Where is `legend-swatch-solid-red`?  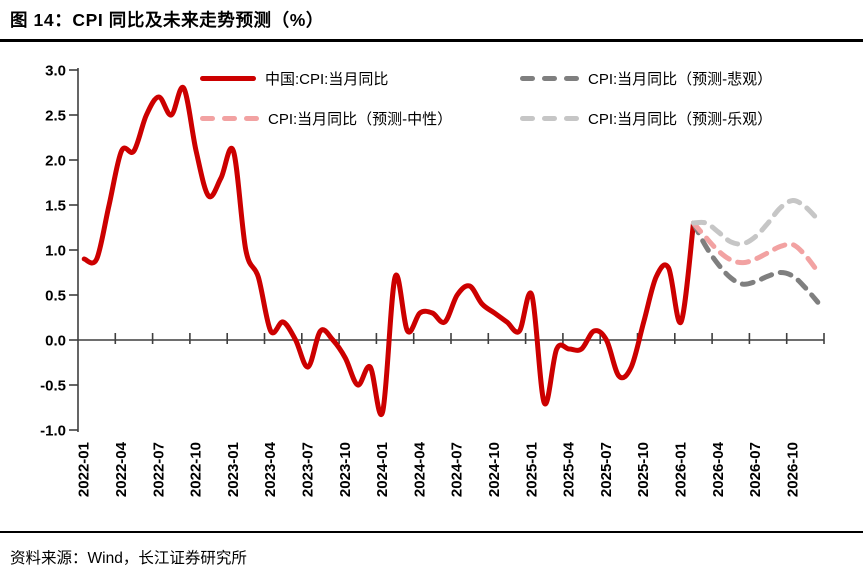 legend-swatch-solid-red is located at coordinates (228, 78).